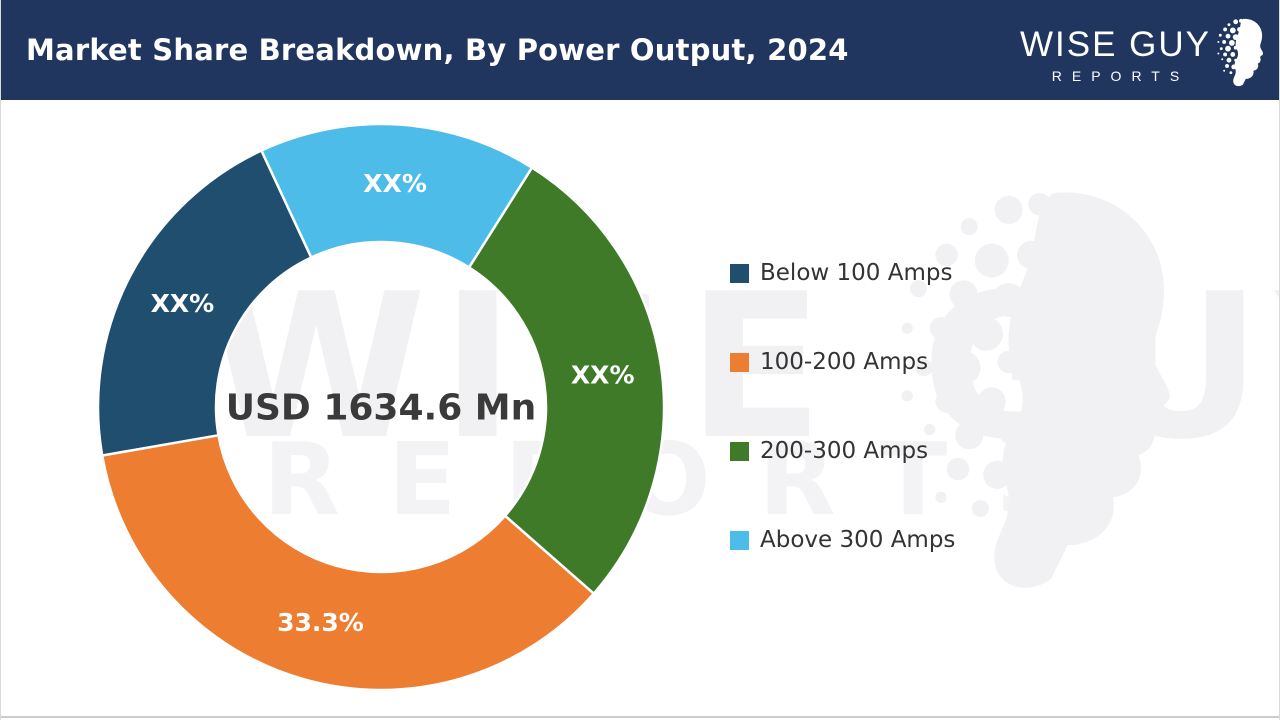 The height and width of the screenshot is (720, 1280). I want to click on legend-item-100-200-amps: 100-200 Amps, so click(842, 362).